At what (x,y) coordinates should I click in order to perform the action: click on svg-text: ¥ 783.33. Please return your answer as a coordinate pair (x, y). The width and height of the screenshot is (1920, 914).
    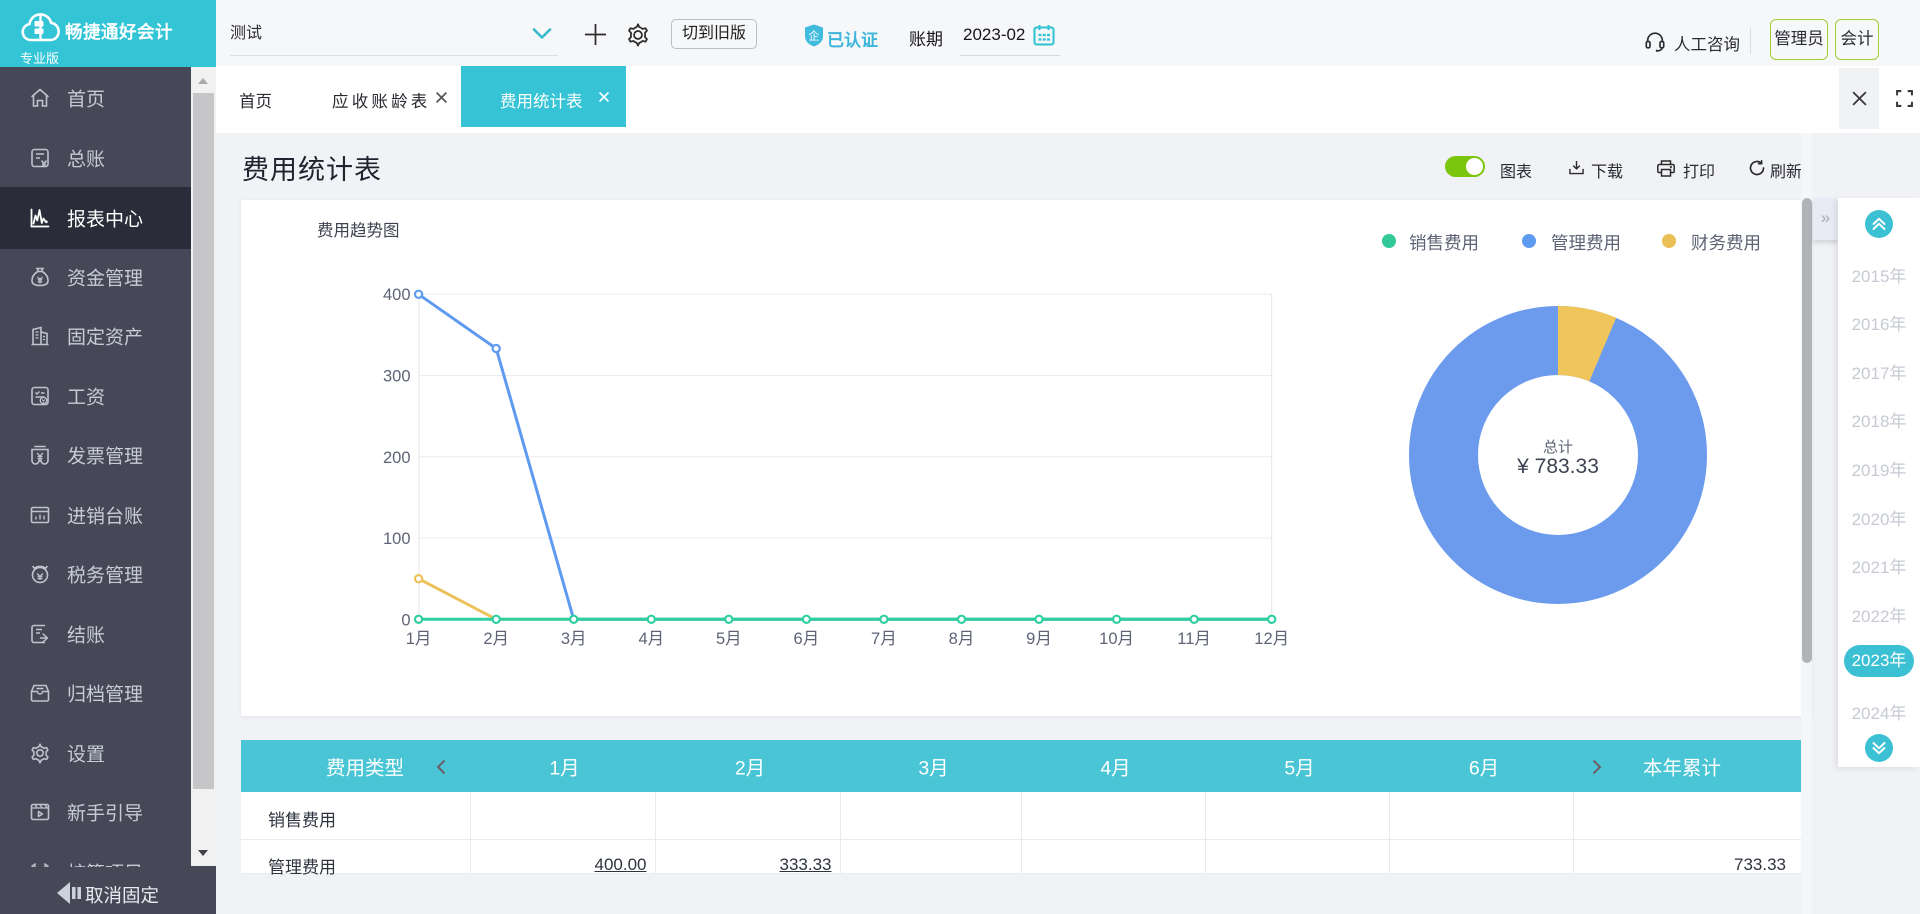
    Looking at the image, I should click on (1557, 466).